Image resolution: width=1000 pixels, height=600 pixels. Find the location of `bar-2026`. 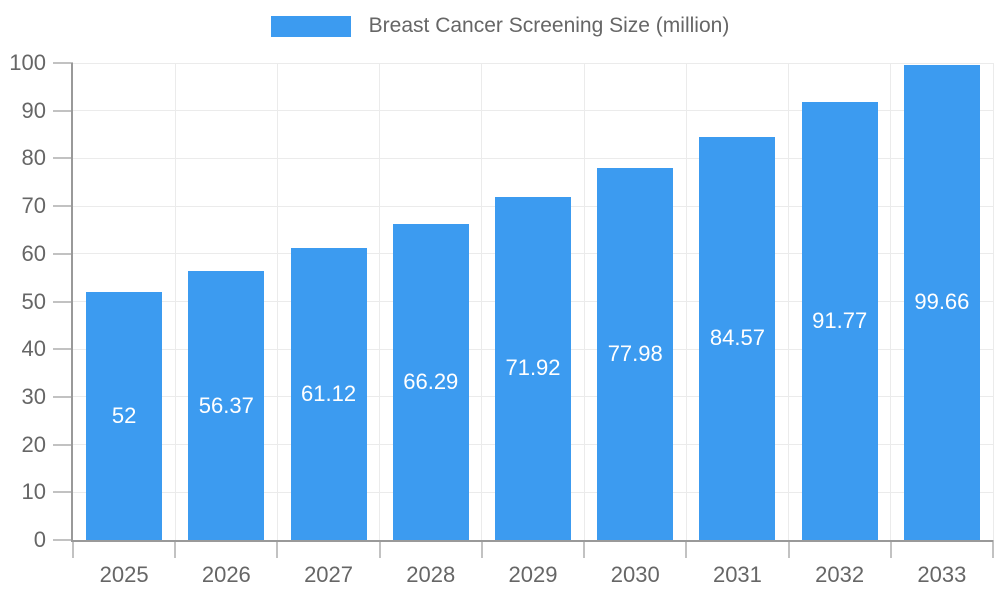

bar-2026 is located at coordinates (226, 405).